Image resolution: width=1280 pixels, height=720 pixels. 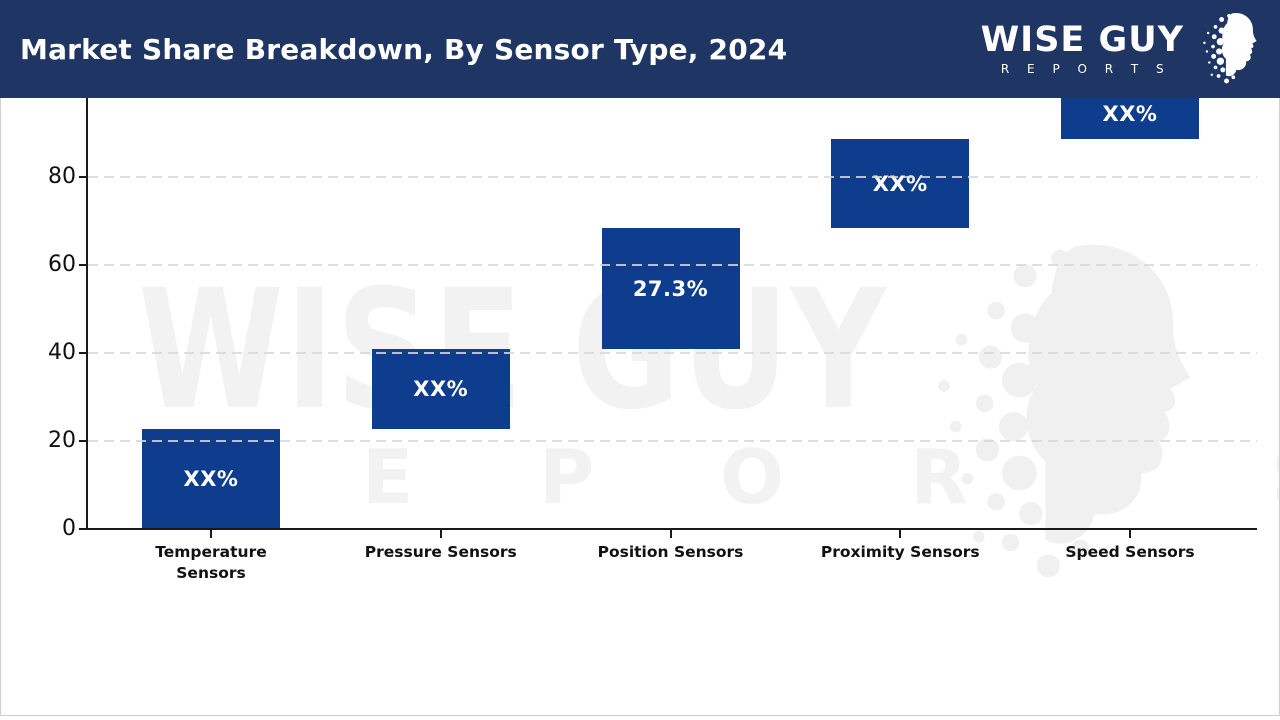 I want to click on y-tick-label: 80, so click(x=62, y=176).